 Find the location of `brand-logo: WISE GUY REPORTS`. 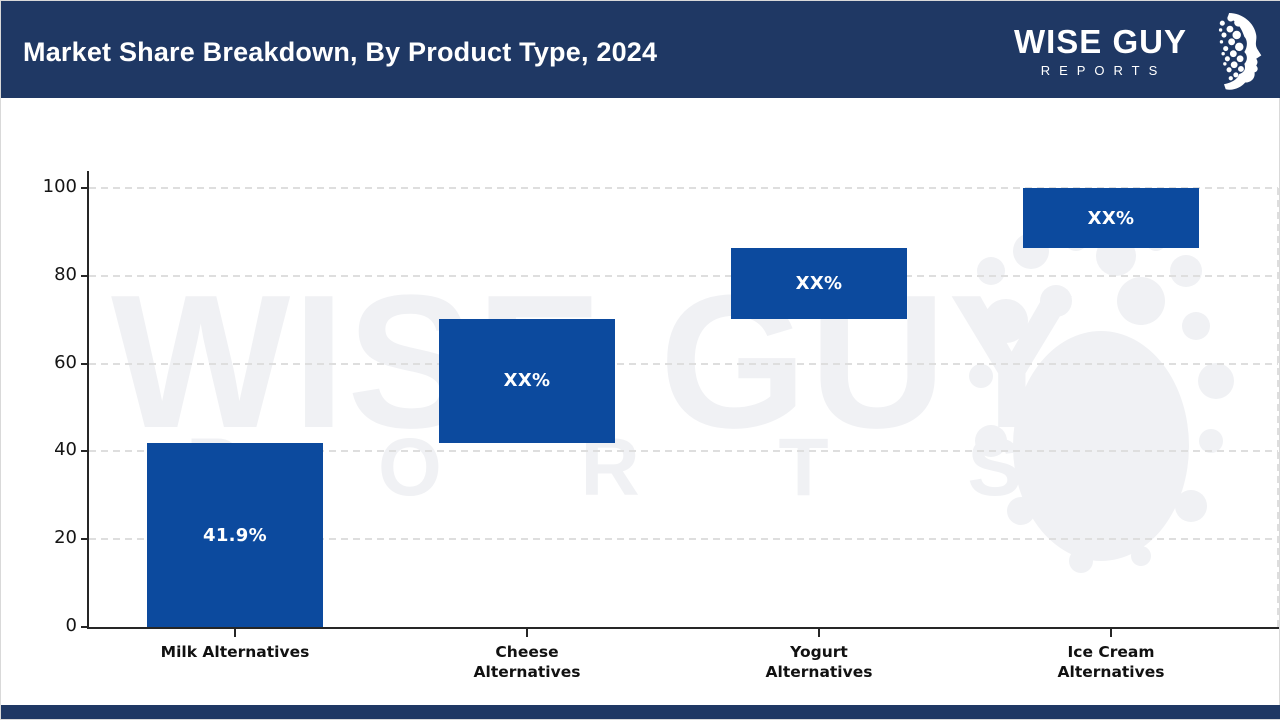

brand-logo: WISE GUY REPORTS is located at coordinates (1138, 51).